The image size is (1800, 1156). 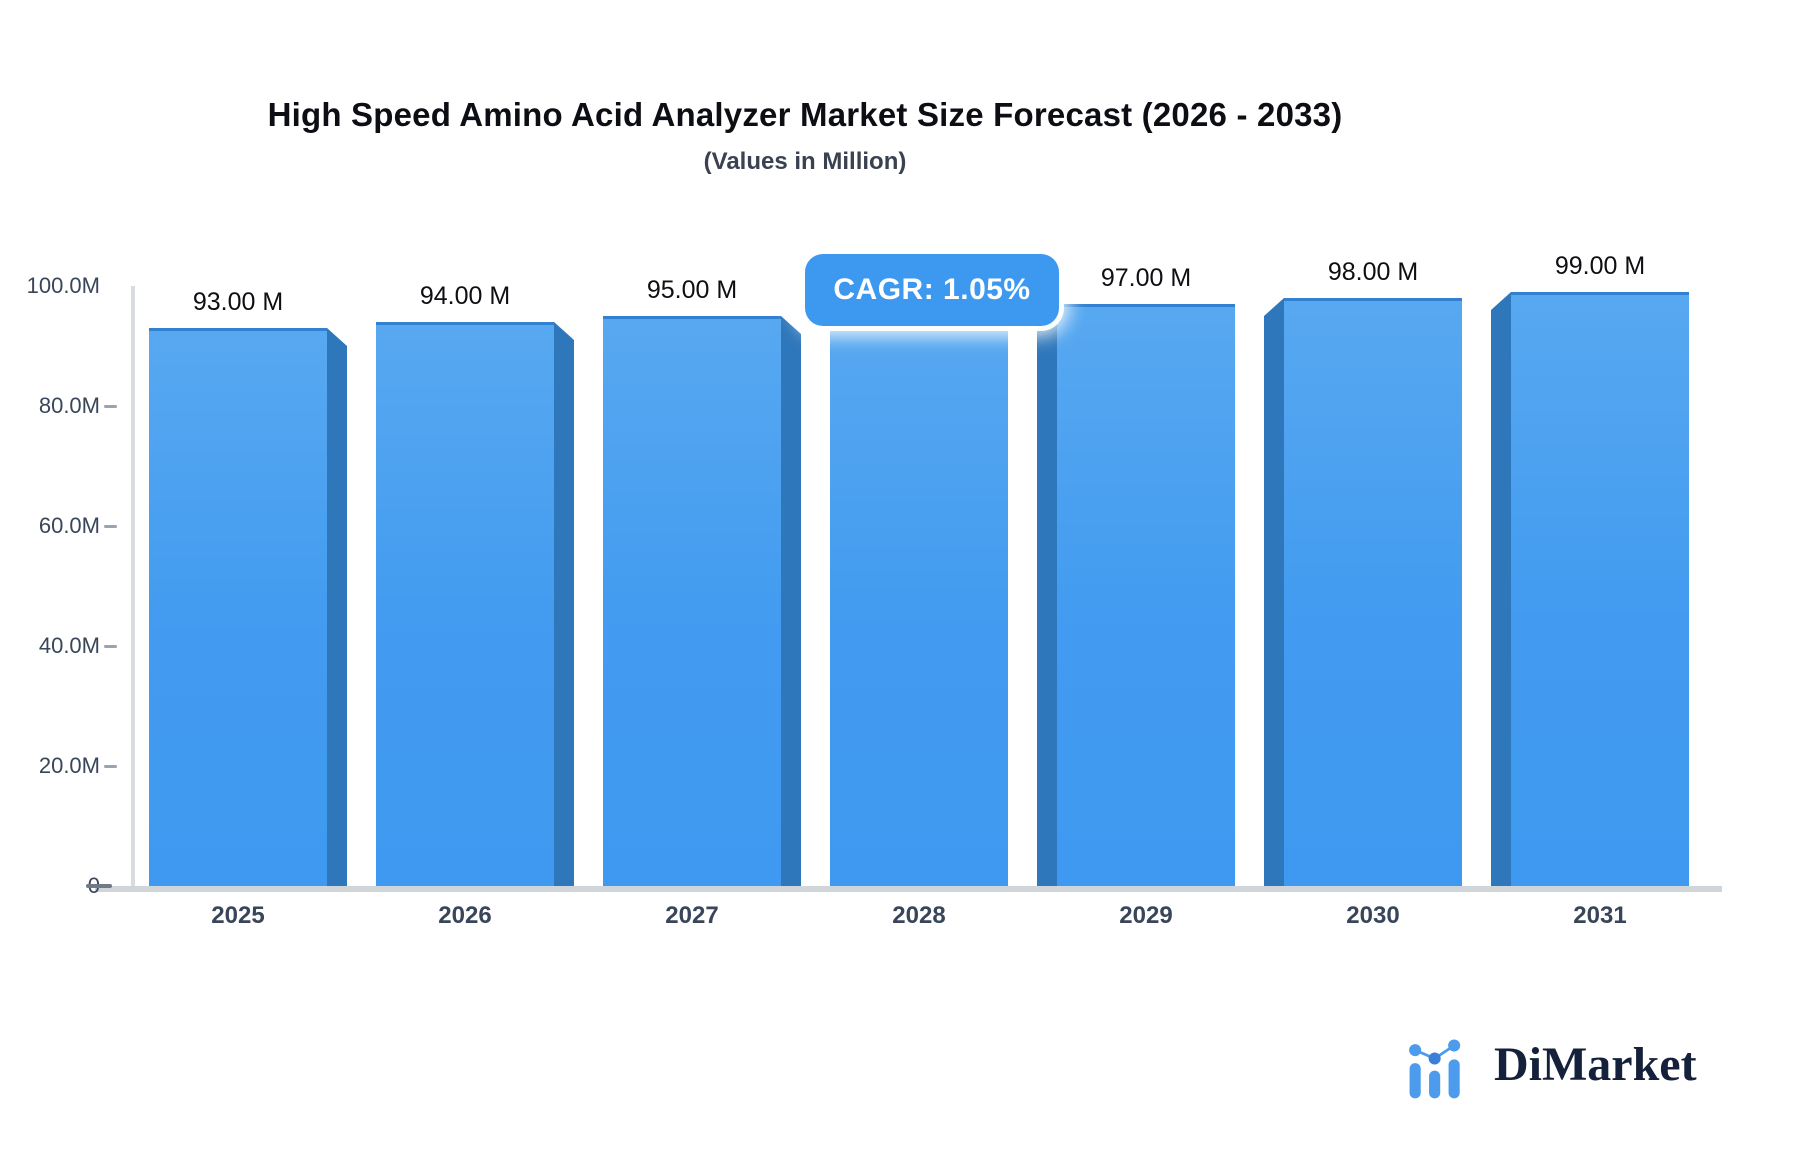 What do you see at coordinates (919, 598) in the screenshot?
I see `bar-2028` at bounding box center [919, 598].